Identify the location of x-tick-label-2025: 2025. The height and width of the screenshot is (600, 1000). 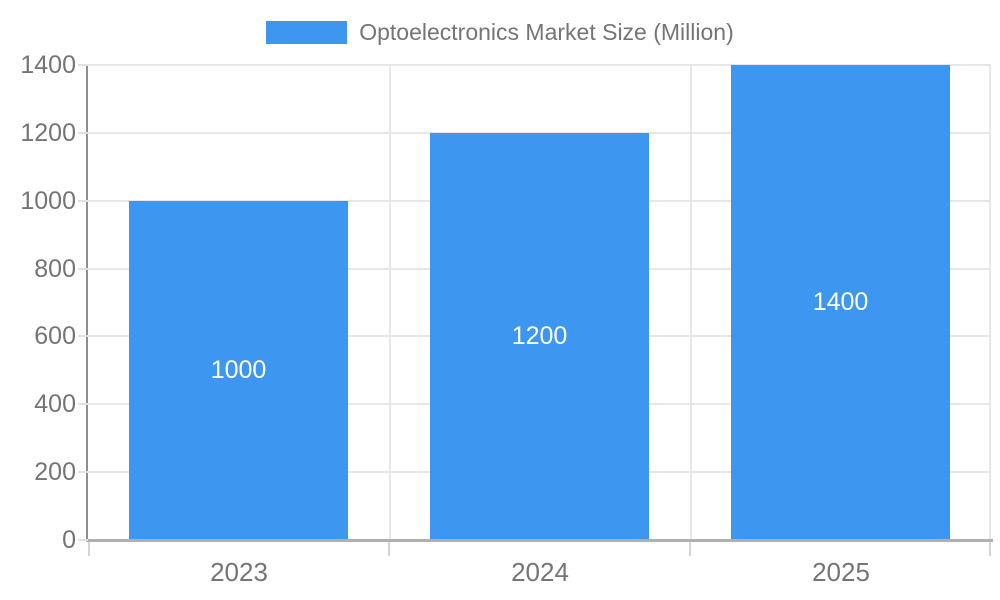
(841, 572).